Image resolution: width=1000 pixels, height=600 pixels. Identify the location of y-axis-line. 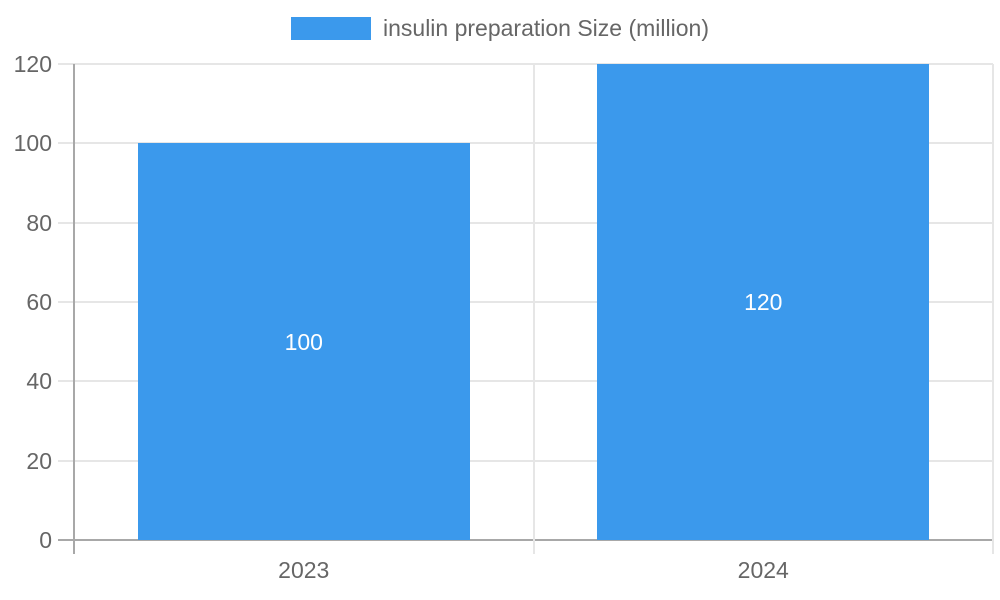
(74, 302).